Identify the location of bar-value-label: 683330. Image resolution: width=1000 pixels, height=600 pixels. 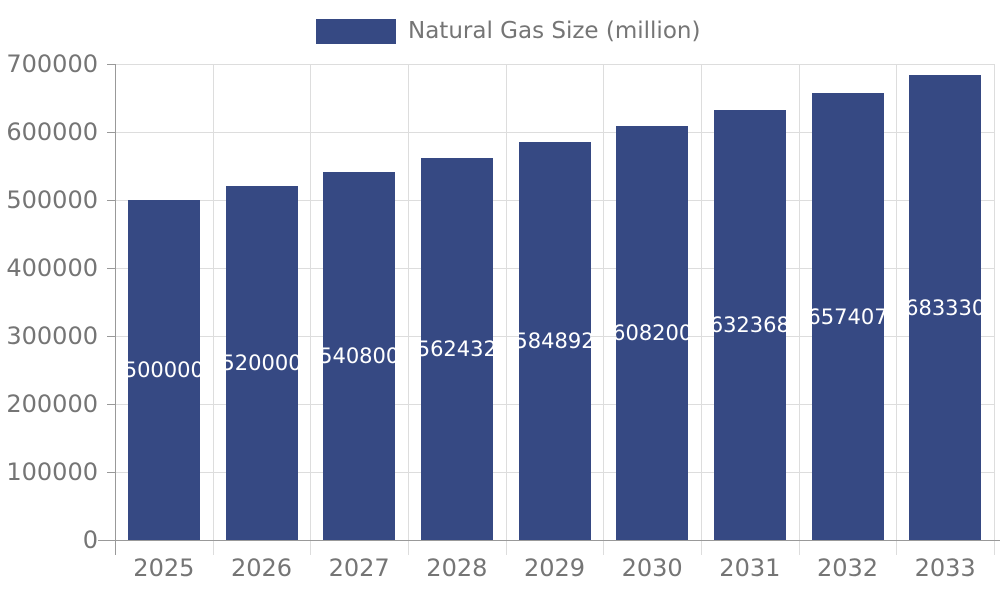
(945, 307).